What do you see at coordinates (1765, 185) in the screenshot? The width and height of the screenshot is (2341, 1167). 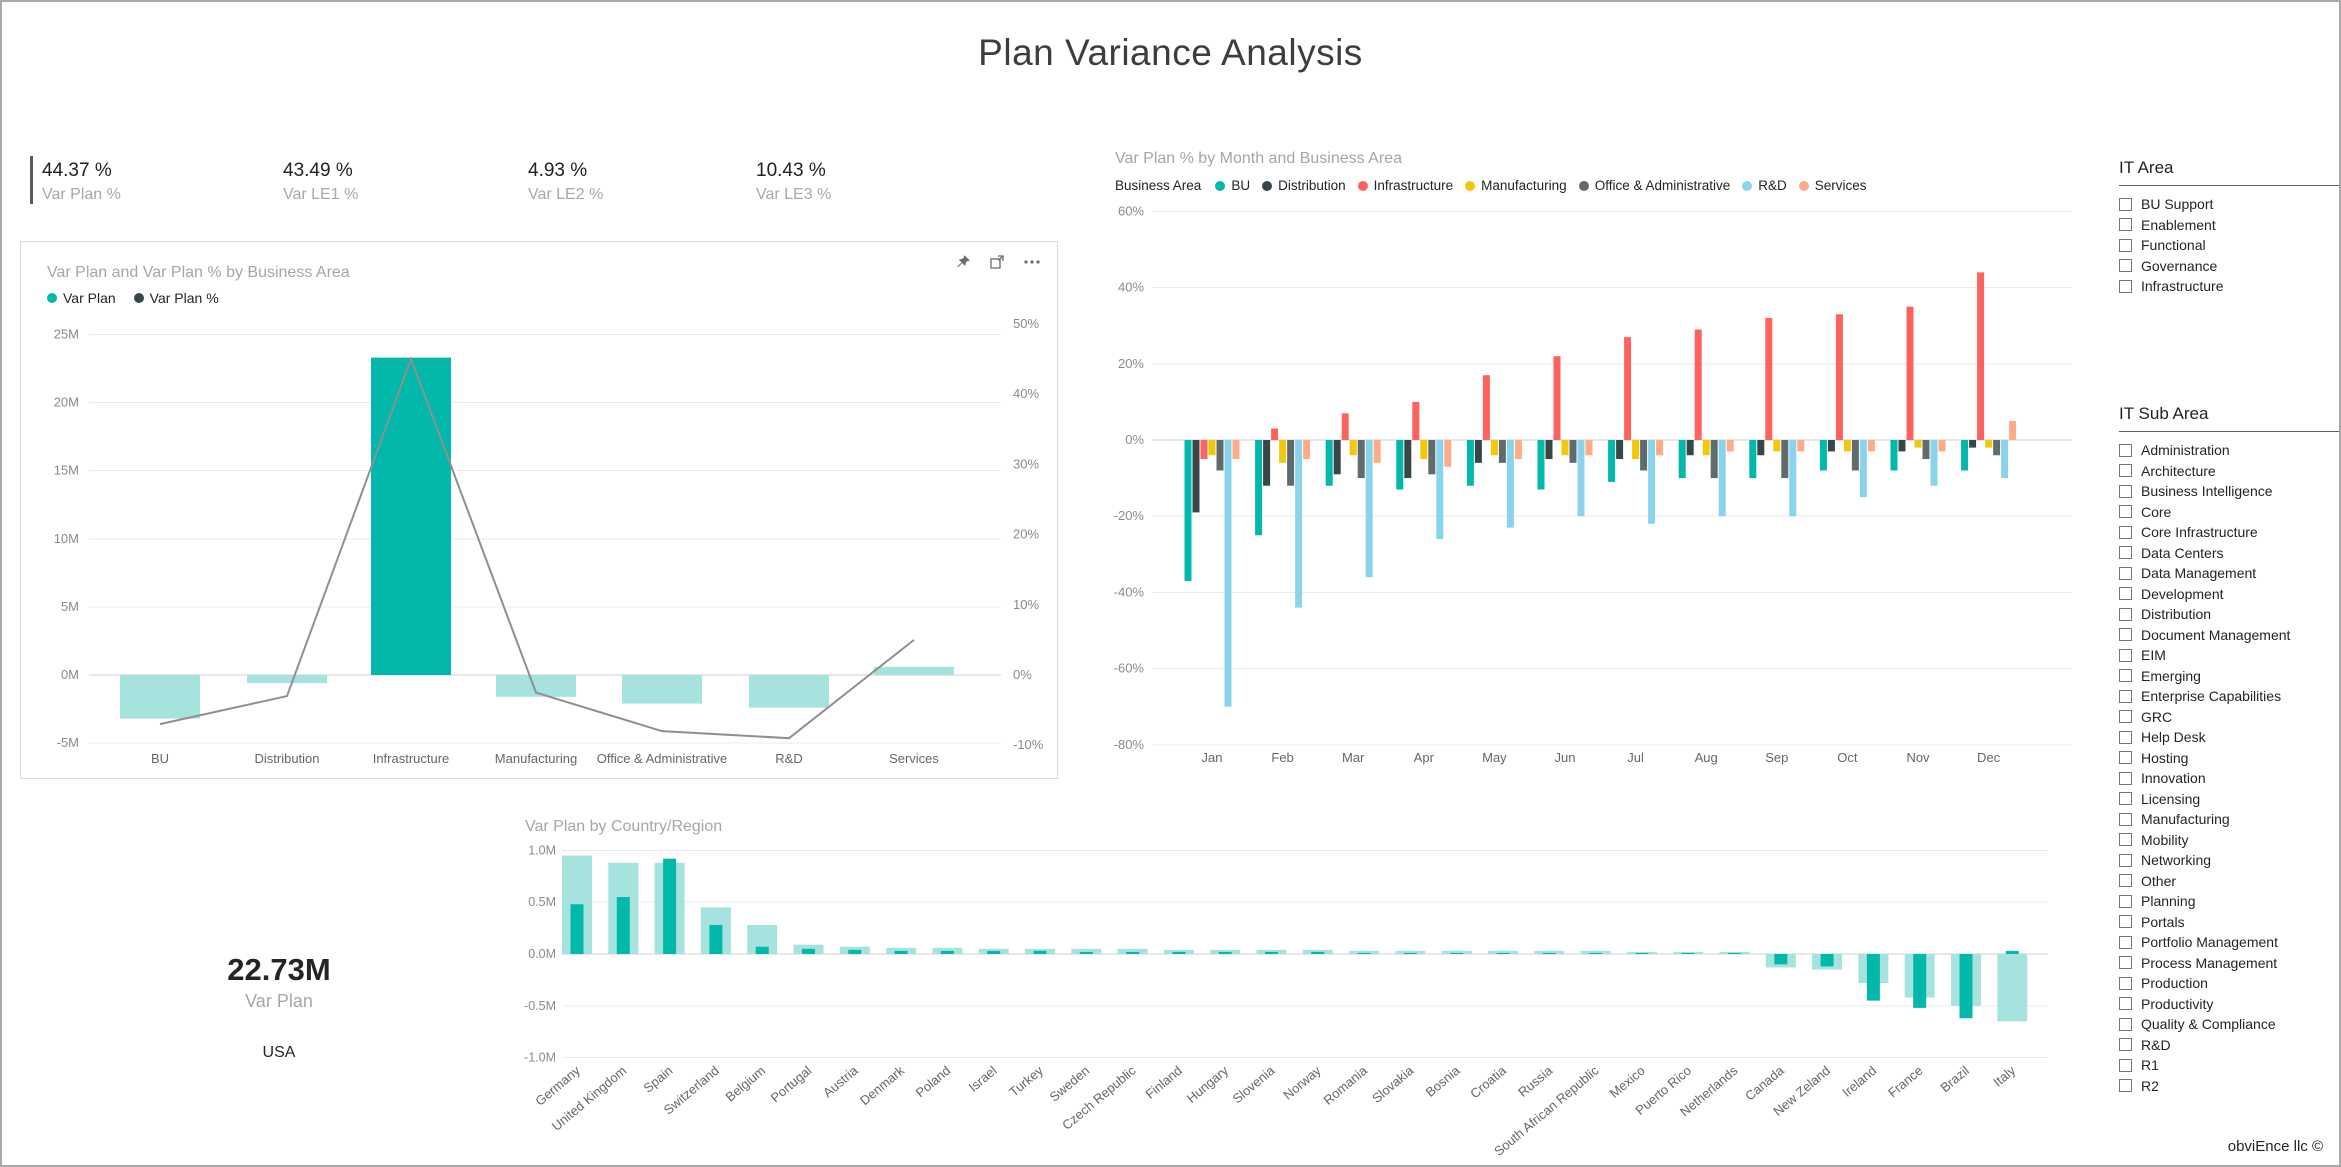 I see `legend-item-r-d: R&D` at bounding box center [1765, 185].